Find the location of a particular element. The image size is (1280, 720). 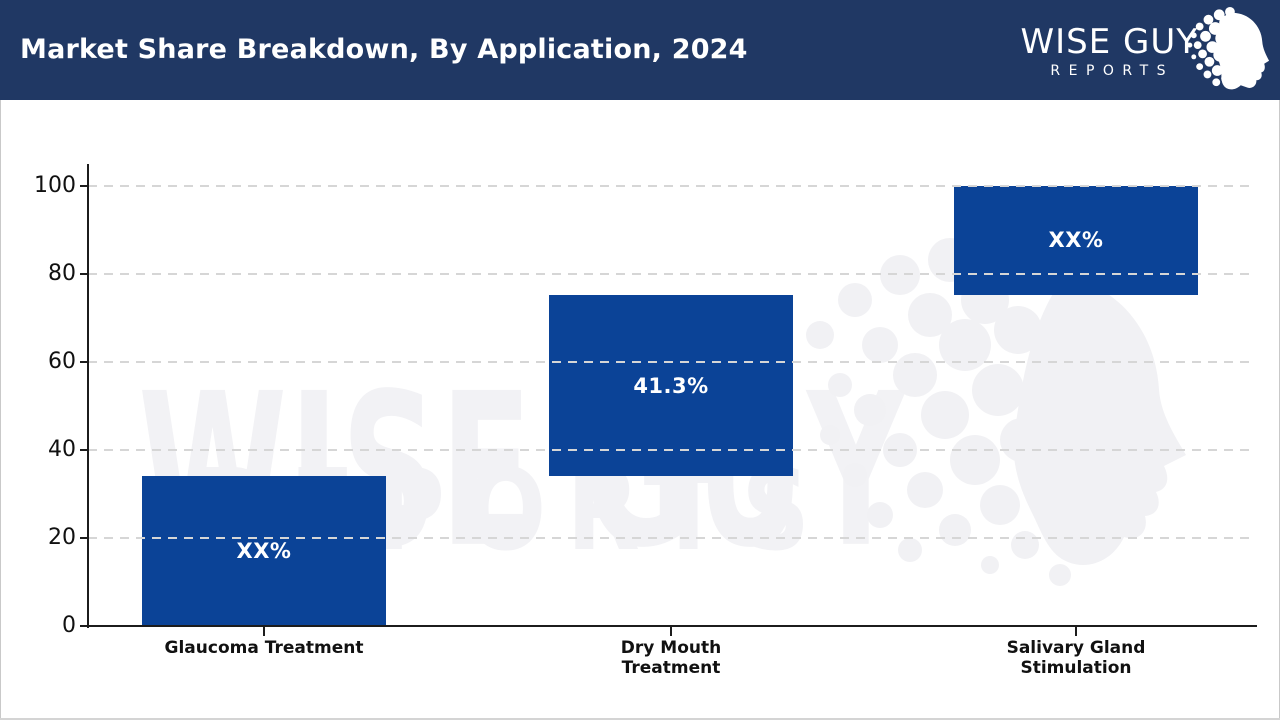

page-border-bottom is located at coordinates (640, 719).